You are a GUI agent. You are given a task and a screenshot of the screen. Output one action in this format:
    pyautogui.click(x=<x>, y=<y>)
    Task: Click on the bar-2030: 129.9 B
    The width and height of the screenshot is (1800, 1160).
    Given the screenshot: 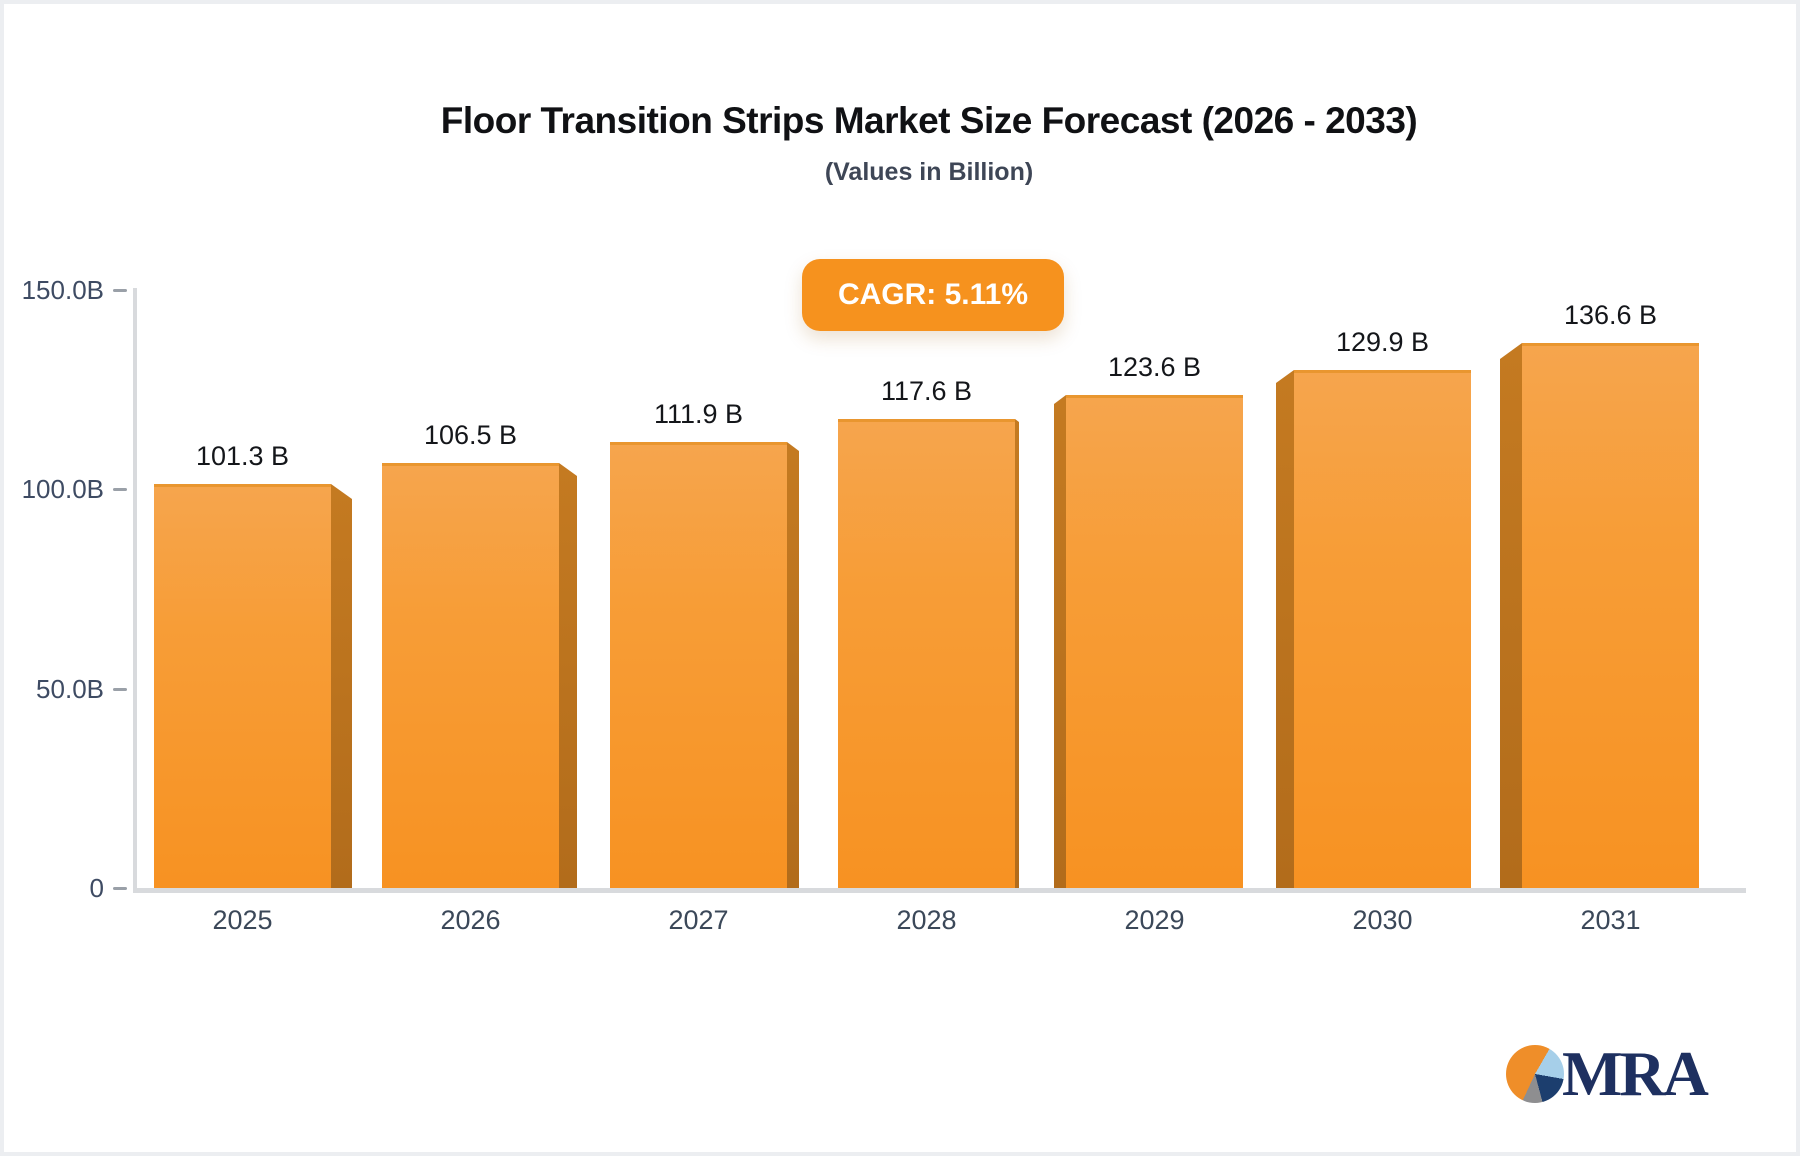 What is the action you would take?
    pyautogui.click(x=1373, y=607)
    